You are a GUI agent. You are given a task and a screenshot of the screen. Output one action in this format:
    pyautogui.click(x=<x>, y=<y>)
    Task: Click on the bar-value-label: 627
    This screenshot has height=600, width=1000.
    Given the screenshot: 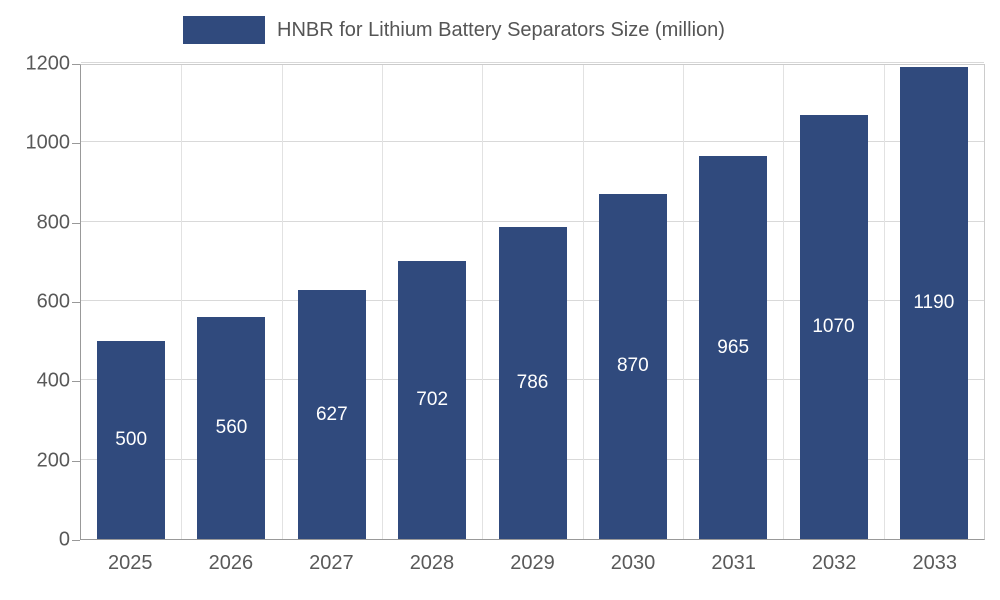 What is the action you would take?
    pyautogui.click(x=331, y=414)
    